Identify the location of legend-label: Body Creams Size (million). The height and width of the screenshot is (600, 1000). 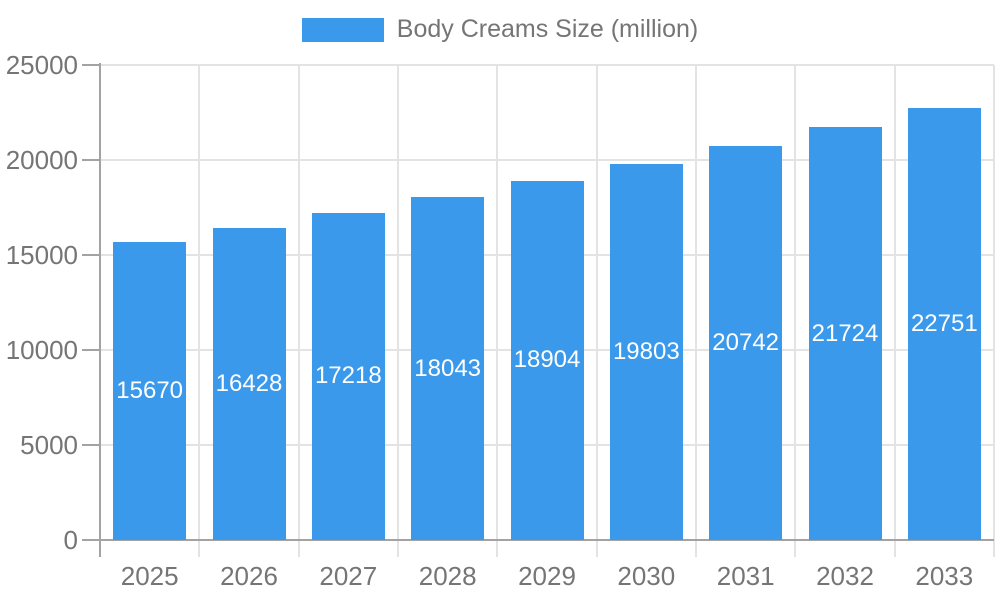
(547, 29).